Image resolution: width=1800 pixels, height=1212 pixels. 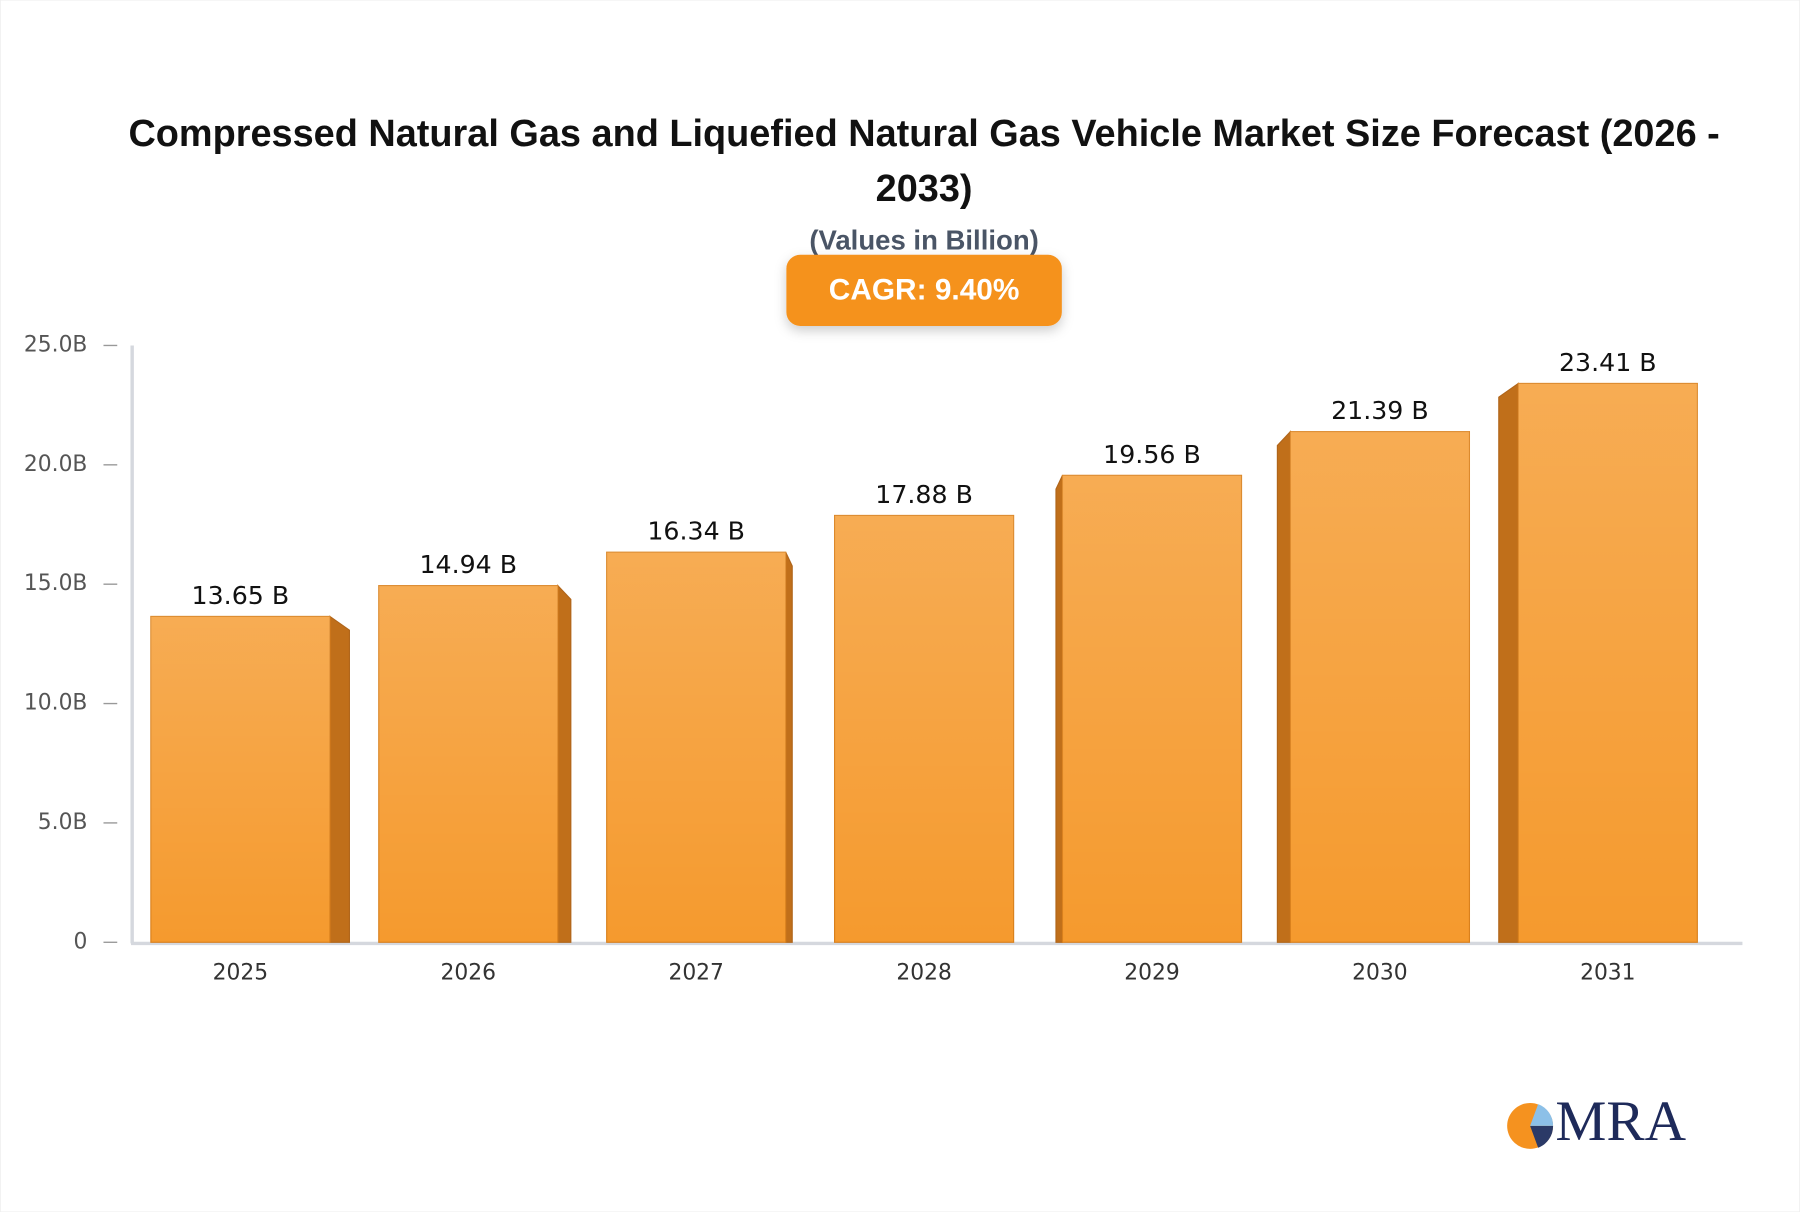 I want to click on value-label: 23.41 B, so click(x=1608, y=362).